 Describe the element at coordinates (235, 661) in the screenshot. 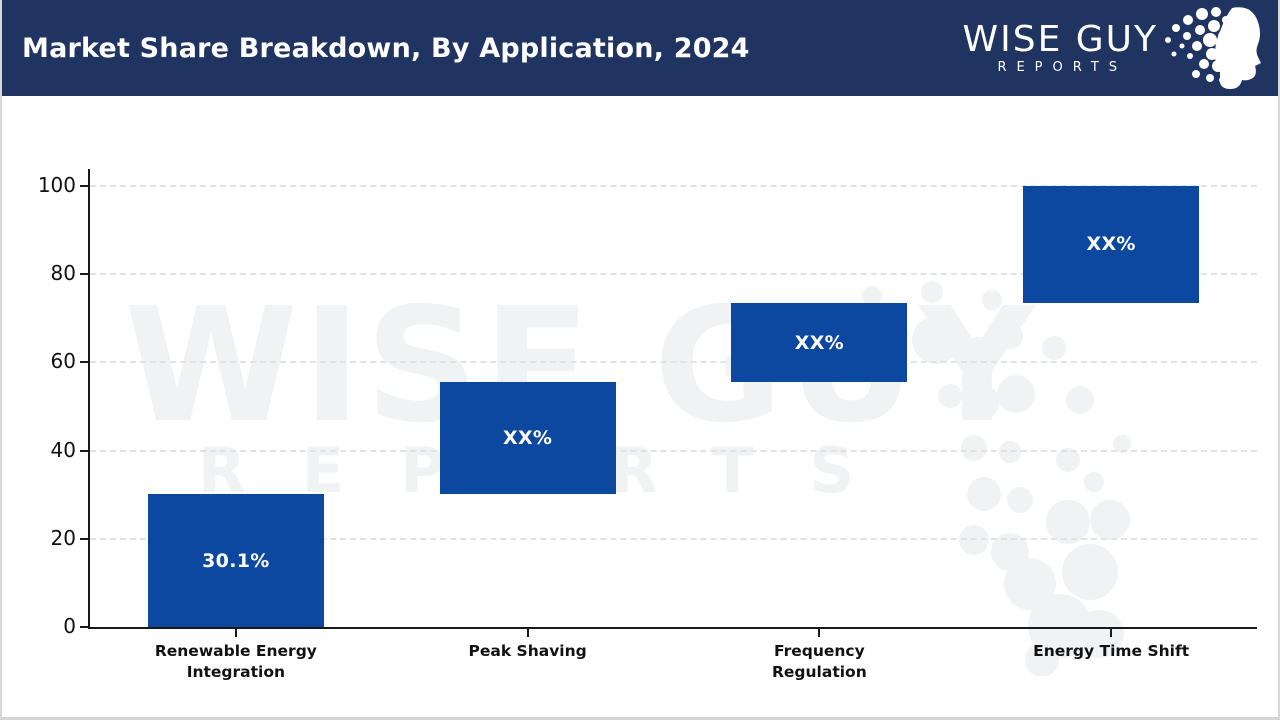

I see `x-category-label: Renewable Energy Integration` at that location.